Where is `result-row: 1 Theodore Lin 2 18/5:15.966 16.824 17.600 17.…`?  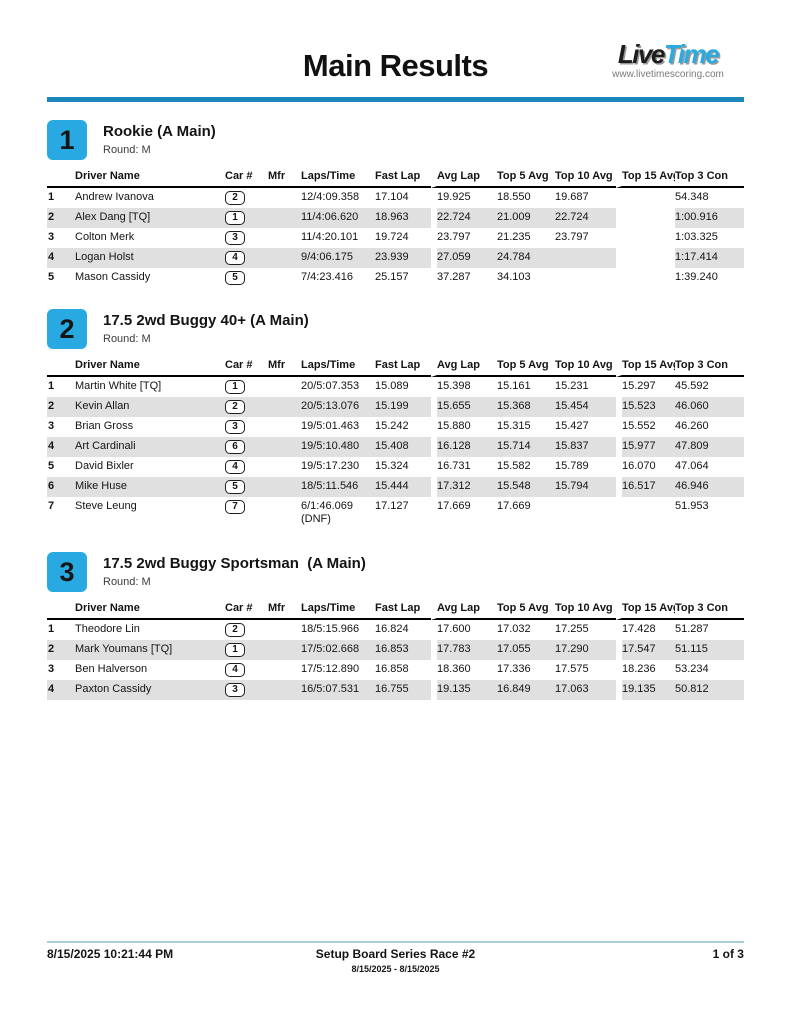
result-row: 1 Theodore Lin 2 18/5:15.966 16.824 17.600 17.… is located at coordinates (395, 630).